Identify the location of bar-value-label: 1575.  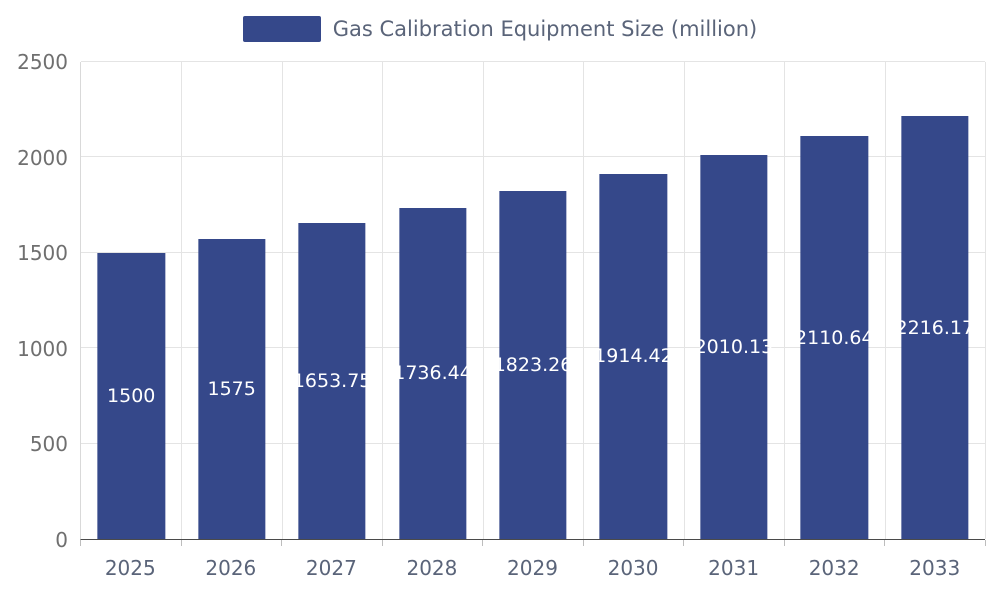
(231, 388).